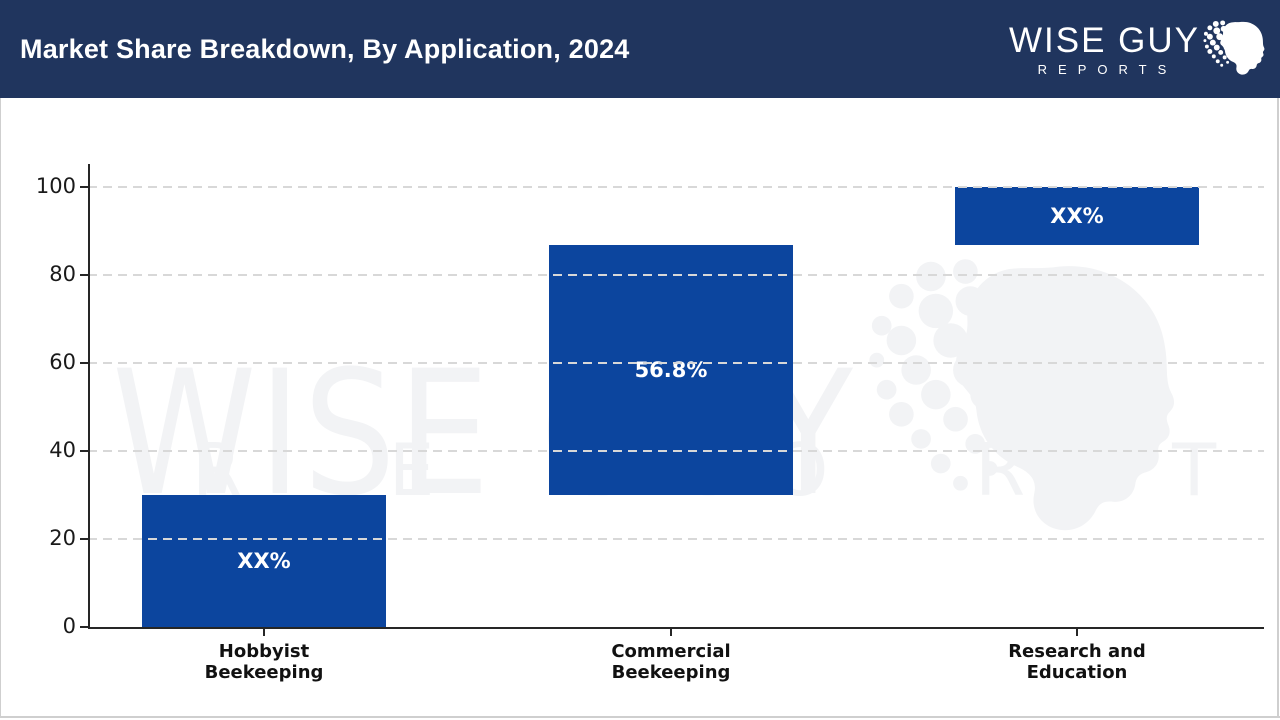 The width and height of the screenshot is (1280, 720). I want to click on bar-2: 56.8%, so click(671, 370).